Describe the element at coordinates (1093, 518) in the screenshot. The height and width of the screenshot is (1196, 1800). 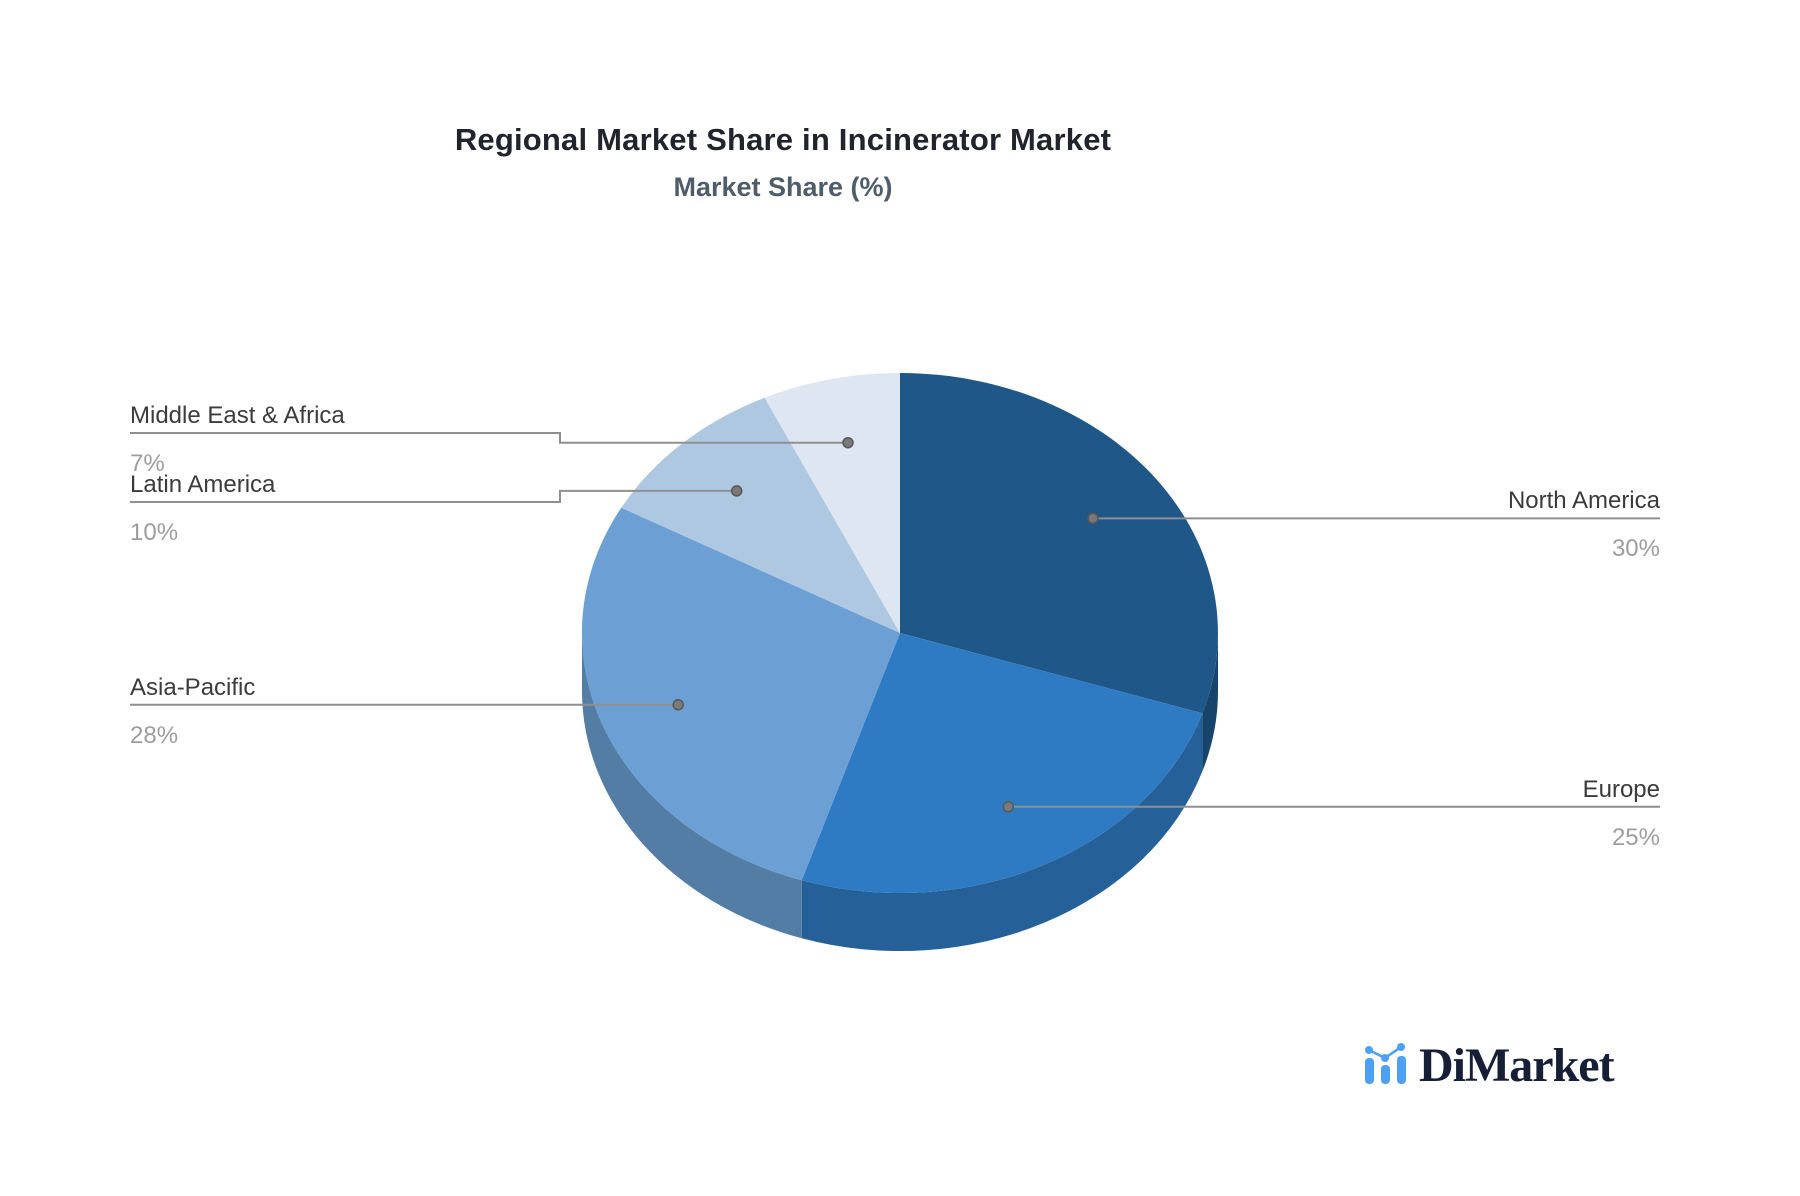
I see `leader-dot-north-america` at that location.